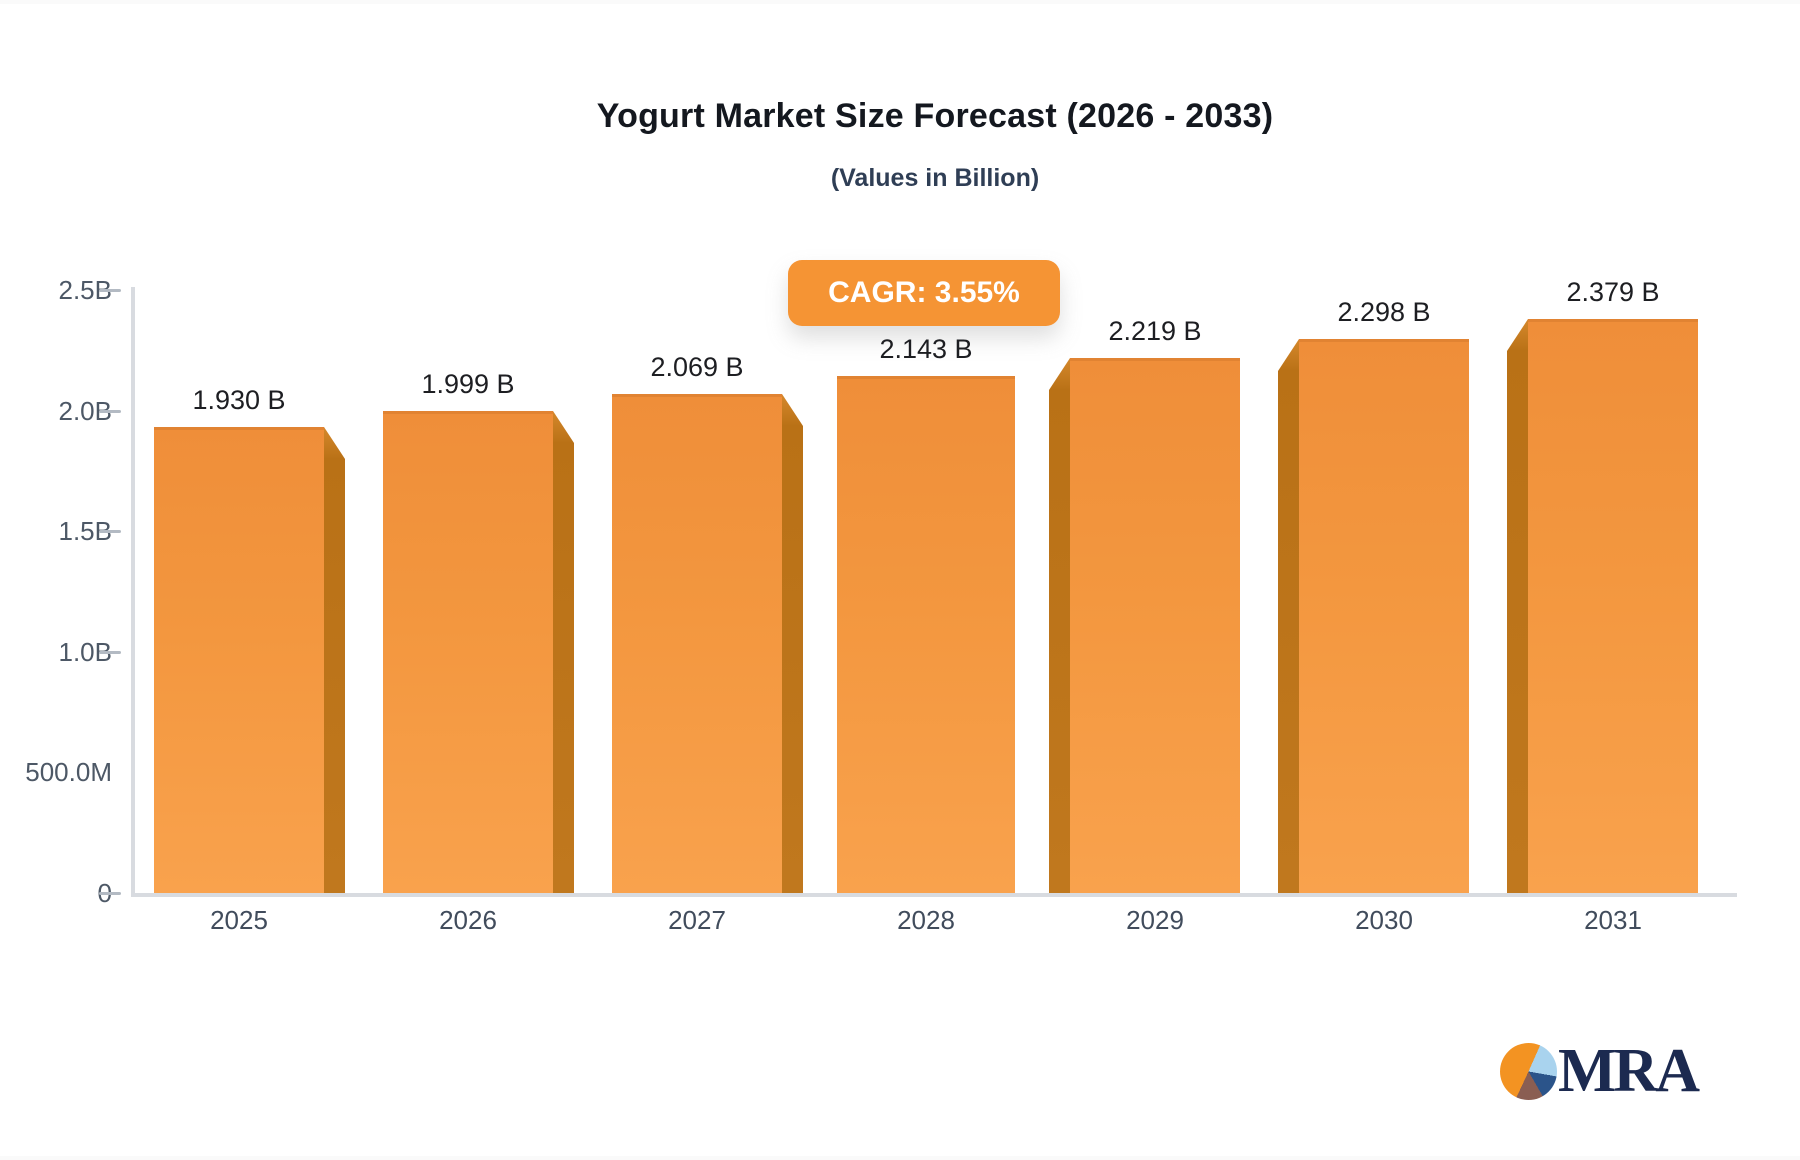  Describe the element at coordinates (62, 893) in the screenshot. I see `y-tick-label: 0` at that location.